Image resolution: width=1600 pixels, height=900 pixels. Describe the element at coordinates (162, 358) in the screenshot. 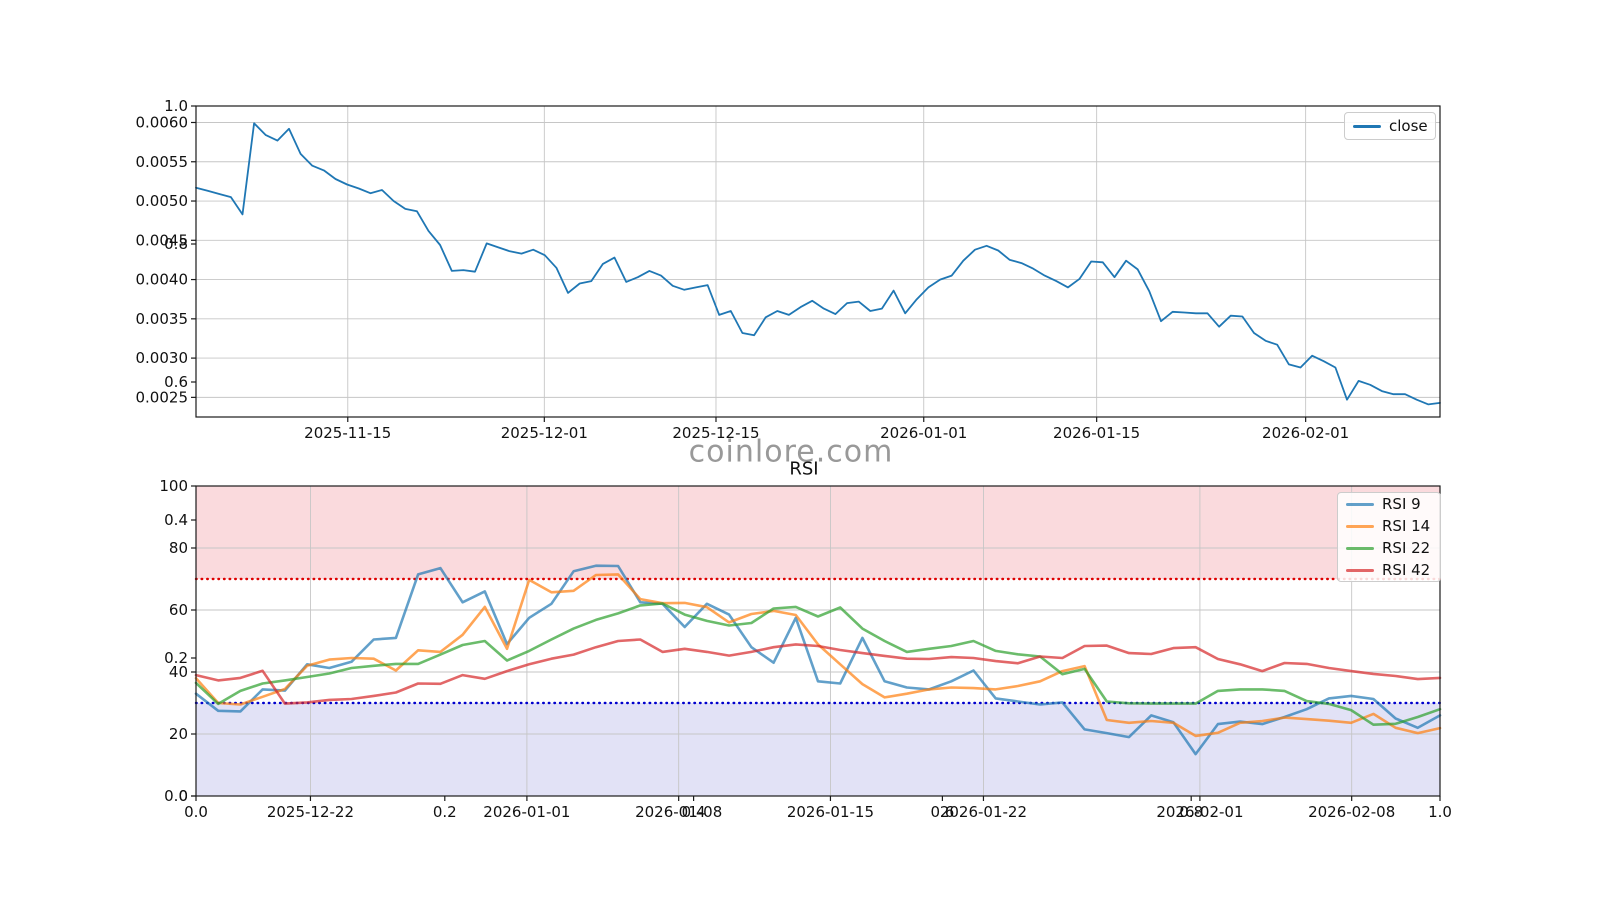

I see `price-y-tick-label: 0.0030` at that location.